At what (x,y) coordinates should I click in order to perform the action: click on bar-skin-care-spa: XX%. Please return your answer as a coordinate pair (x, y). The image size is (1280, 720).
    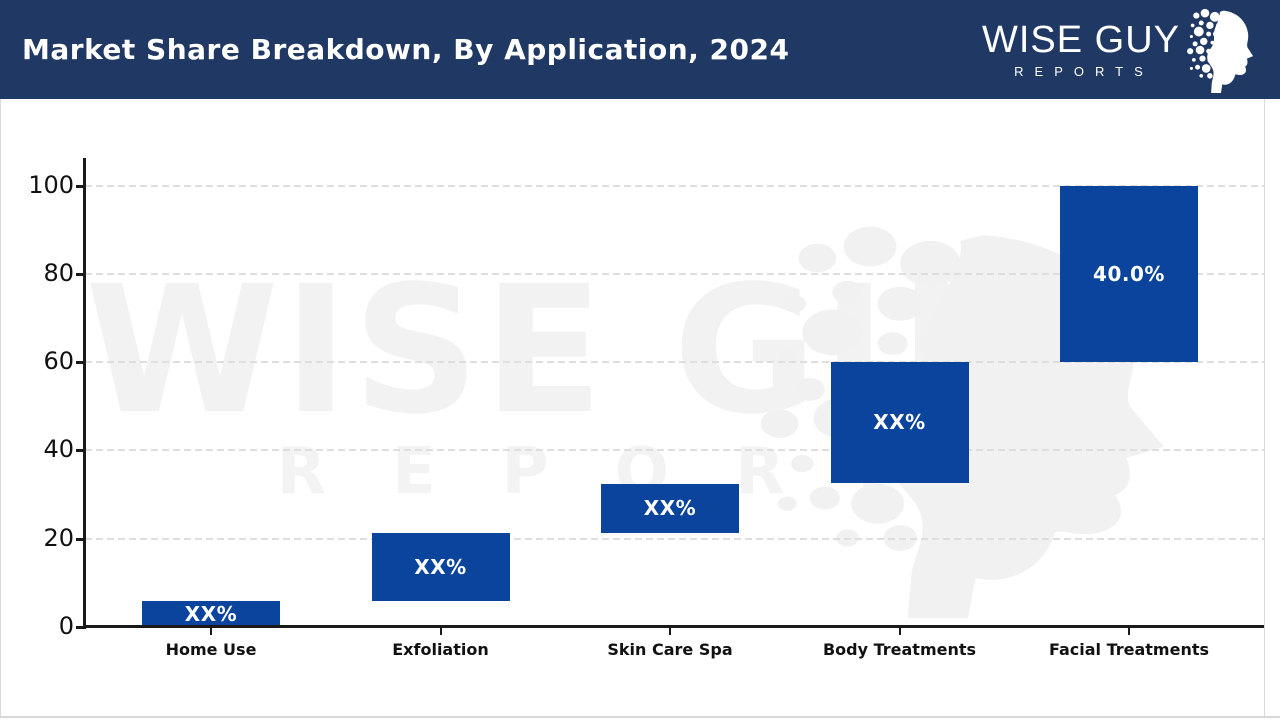
    Looking at the image, I should click on (670, 508).